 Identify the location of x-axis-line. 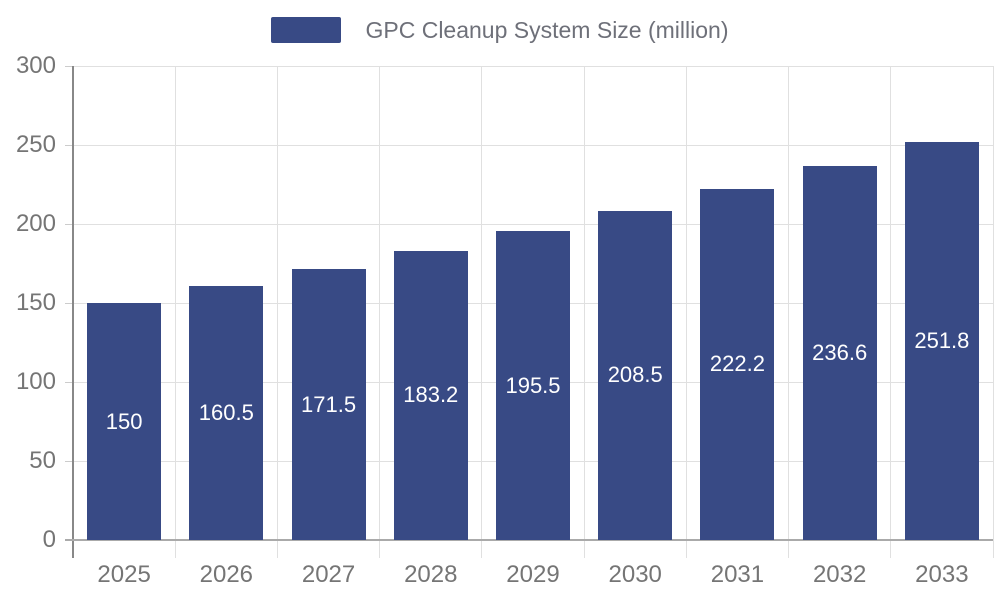
(529, 540).